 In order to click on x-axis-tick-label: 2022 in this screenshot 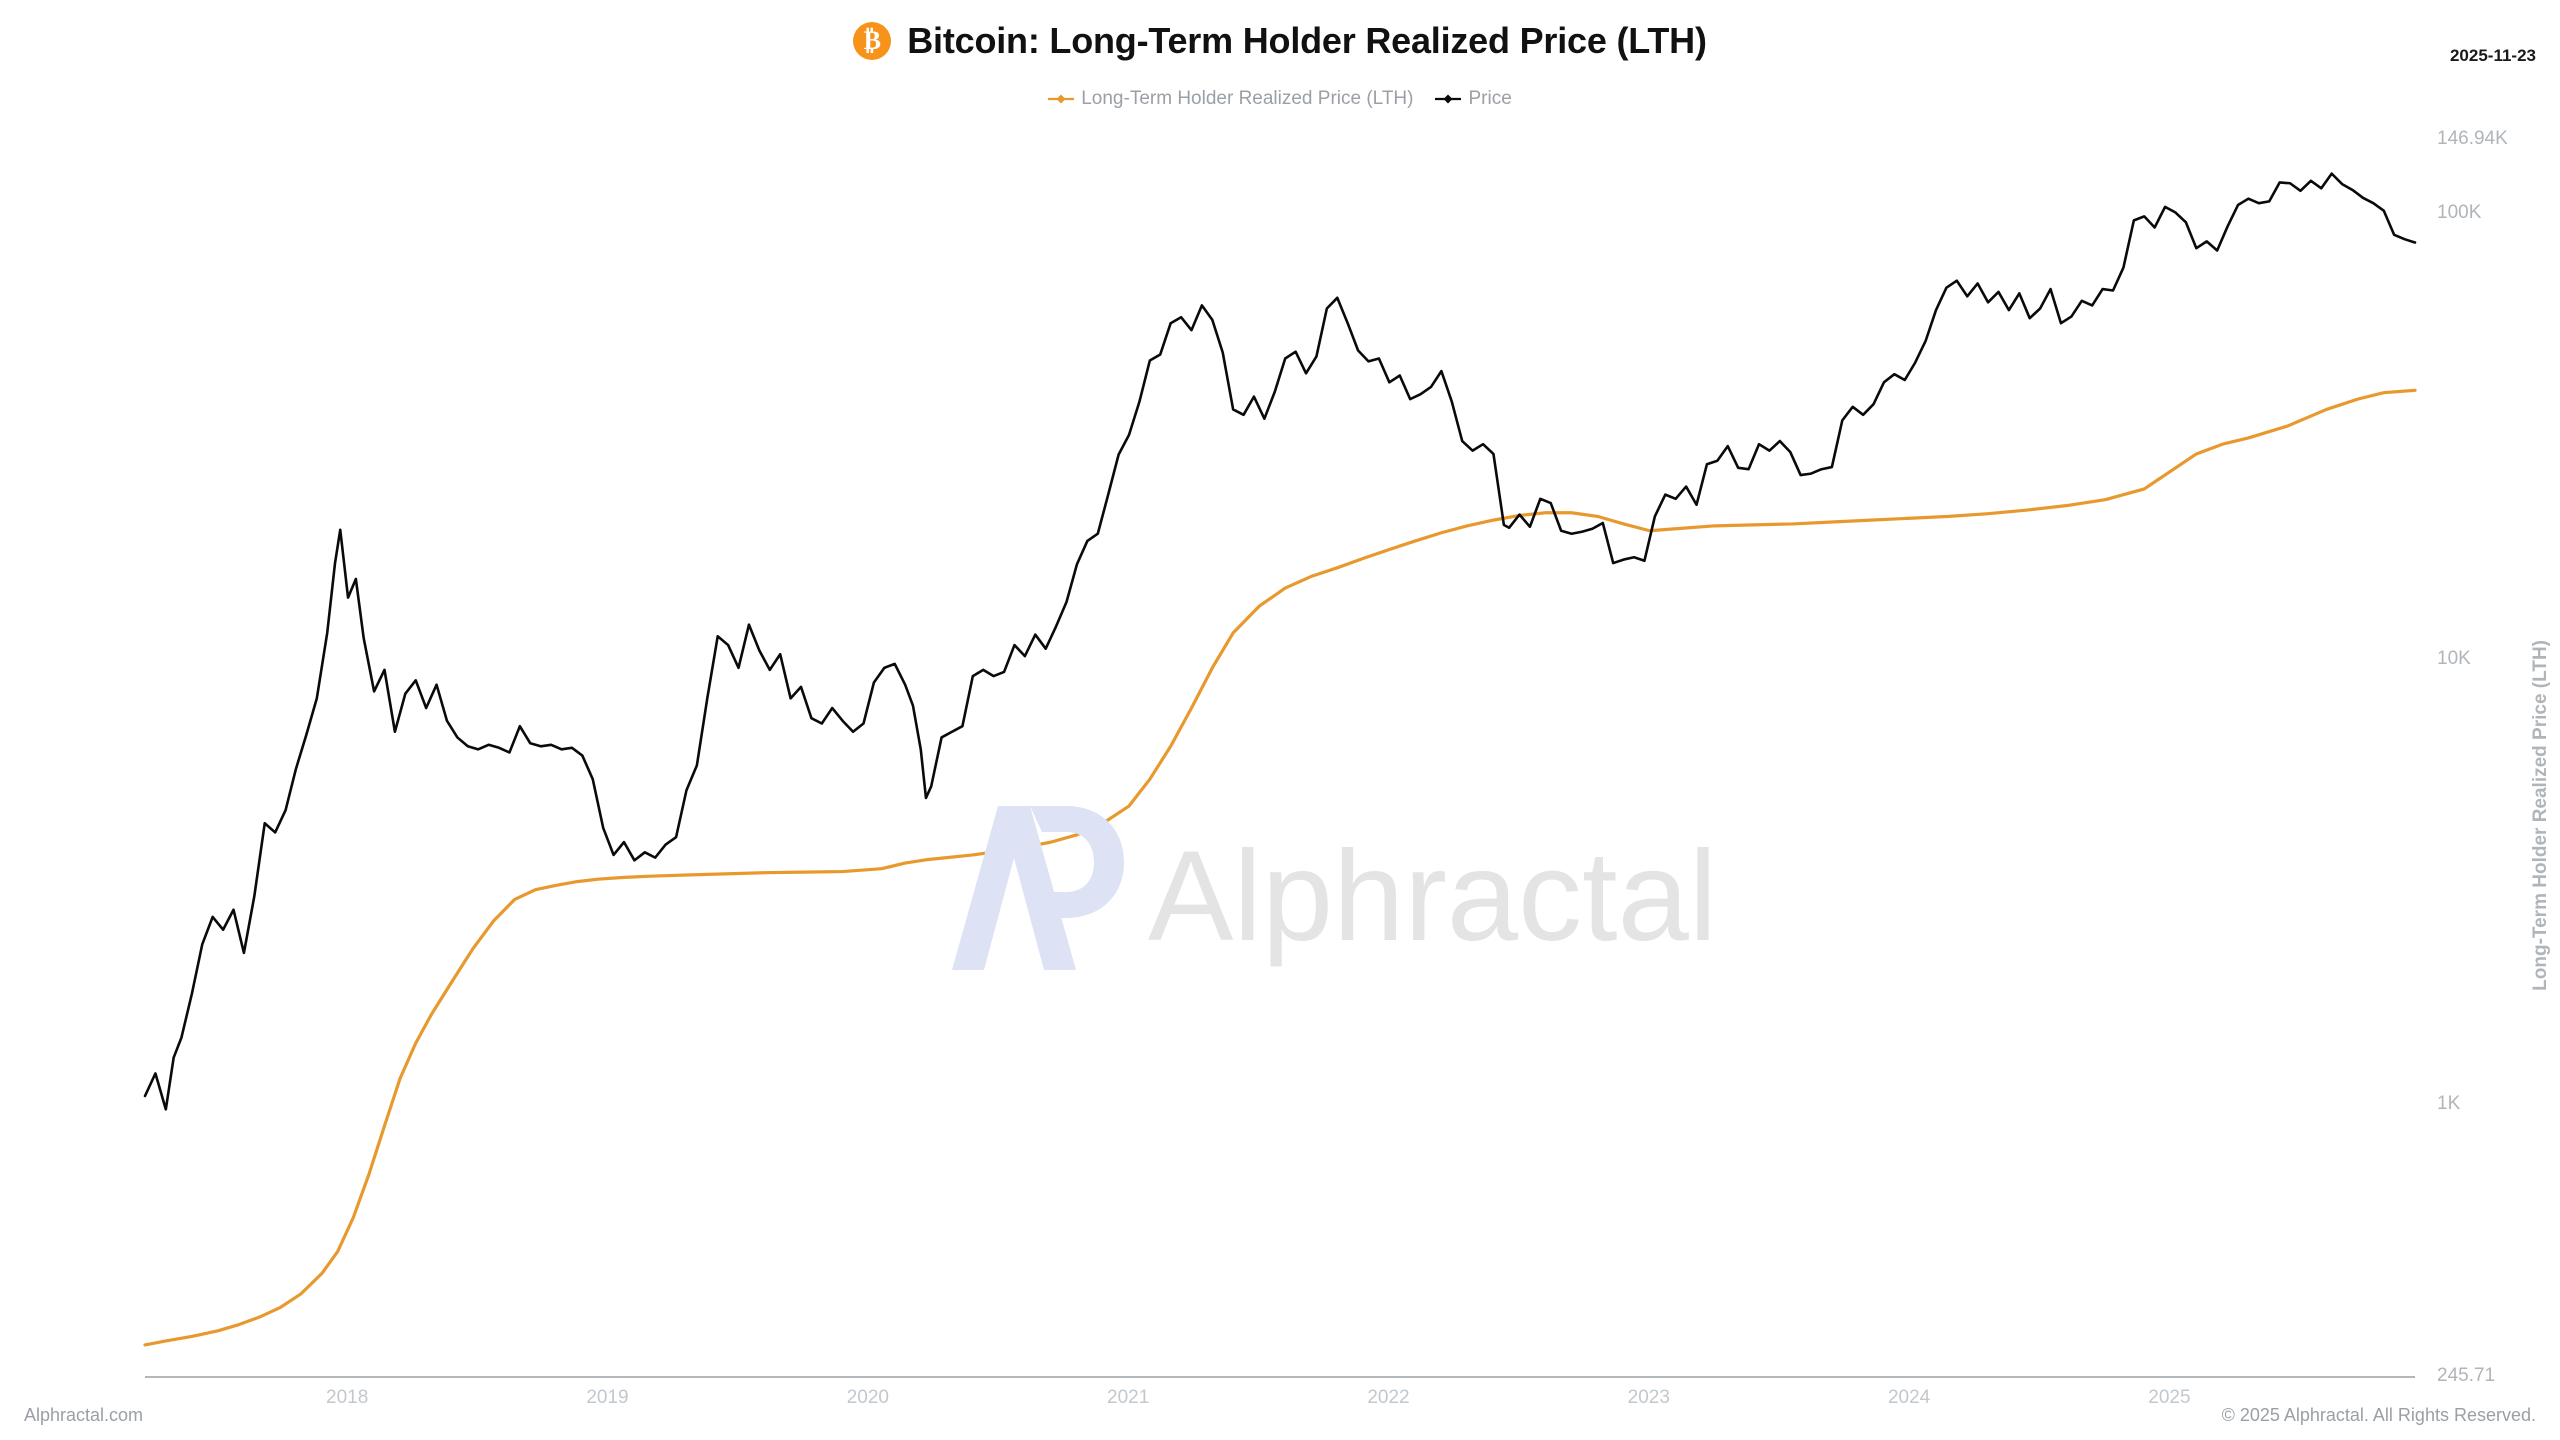, I will do `click(1388, 1397)`.